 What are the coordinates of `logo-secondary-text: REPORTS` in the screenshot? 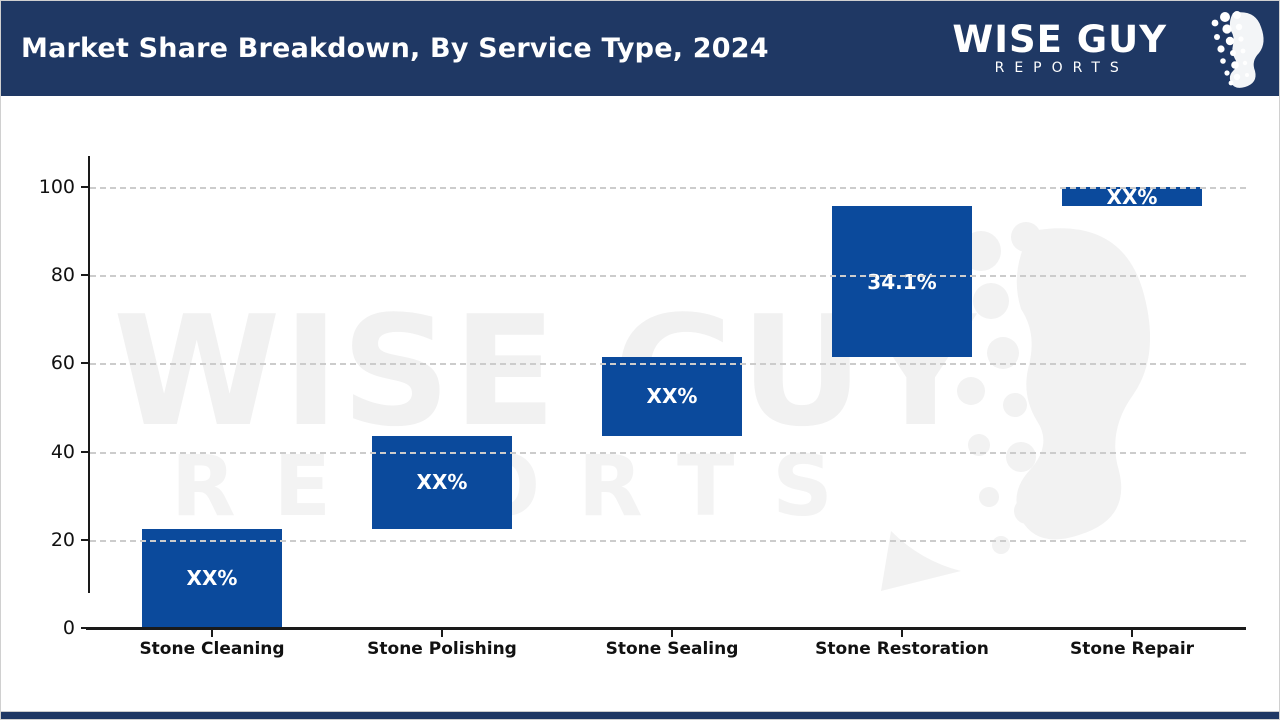 It's located at (1061, 68).